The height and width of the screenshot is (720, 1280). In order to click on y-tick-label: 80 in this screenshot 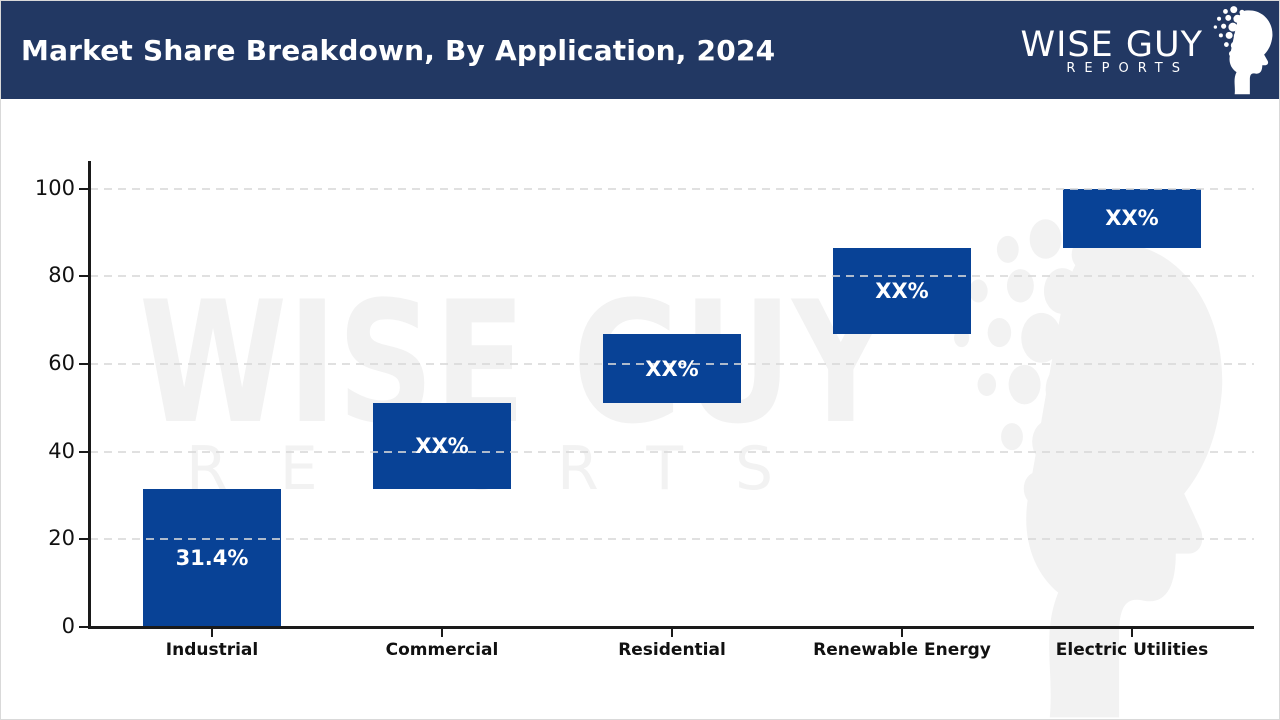, I will do `click(61, 275)`.